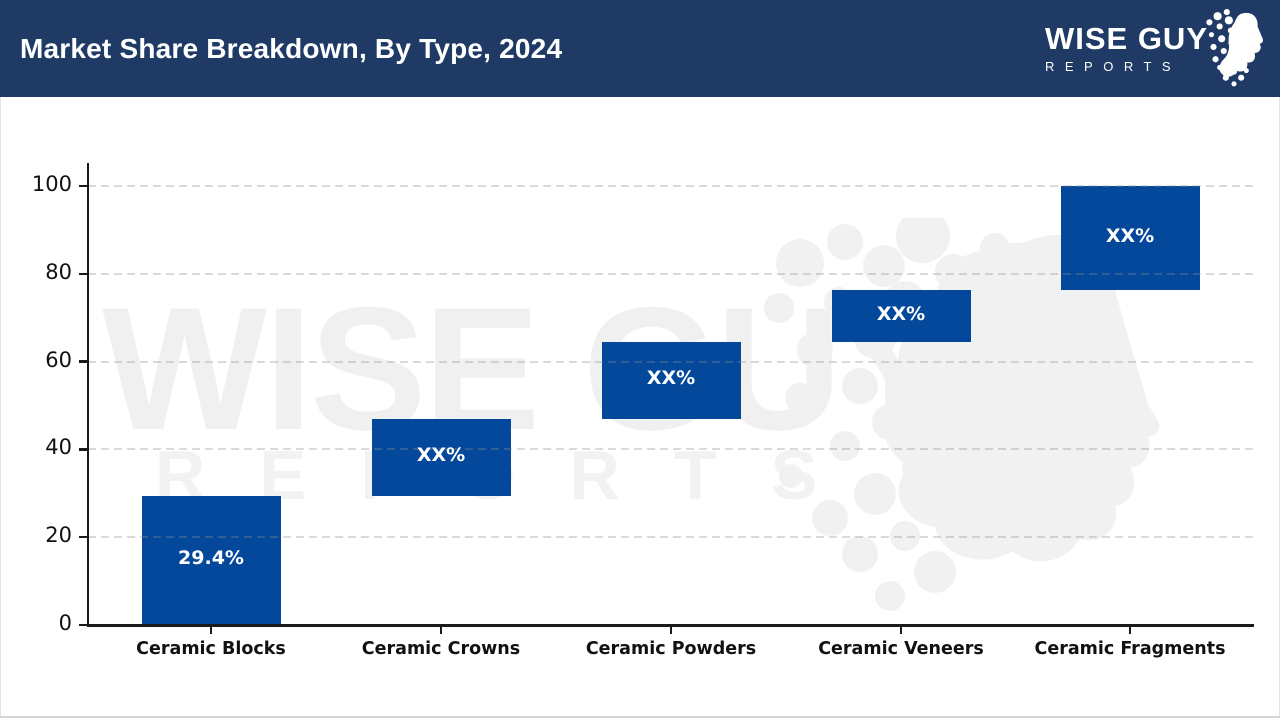 The height and width of the screenshot is (720, 1280). What do you see at coordinates (671, 649) in the screenshot?
I see `x-category-label: Ceramic Powders` at bounding box center [671, 649].